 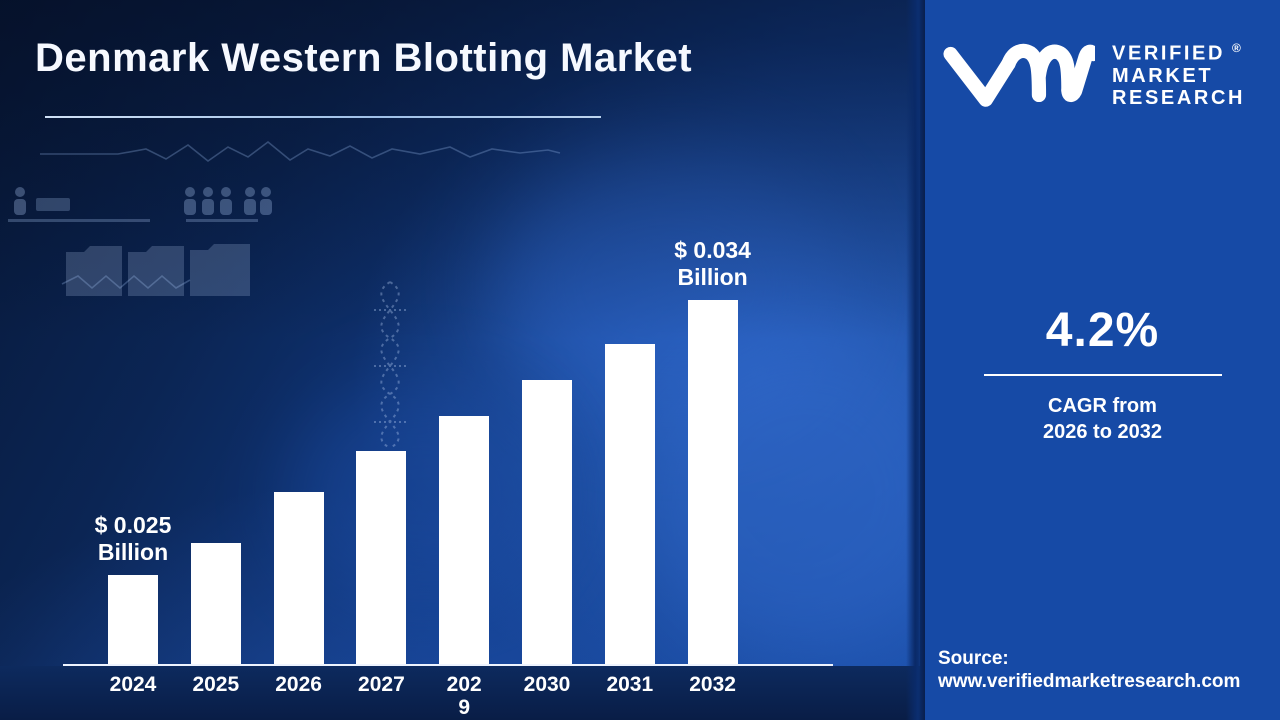 I want to click on shelf-lines, so click(x=133, y=220).